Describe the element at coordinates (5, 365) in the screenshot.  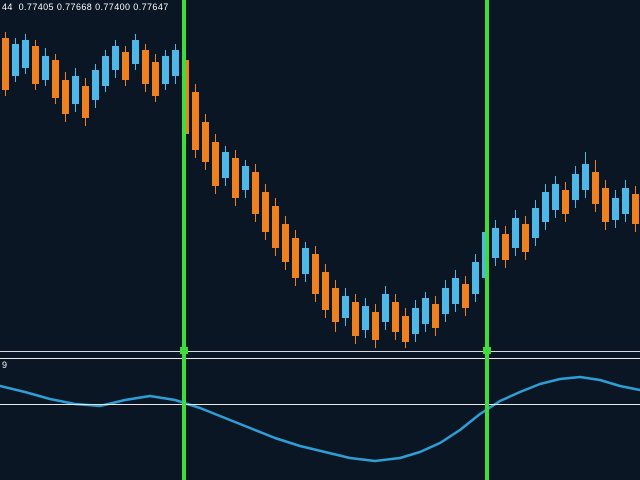
I see `indicator-label: 9` at that location.